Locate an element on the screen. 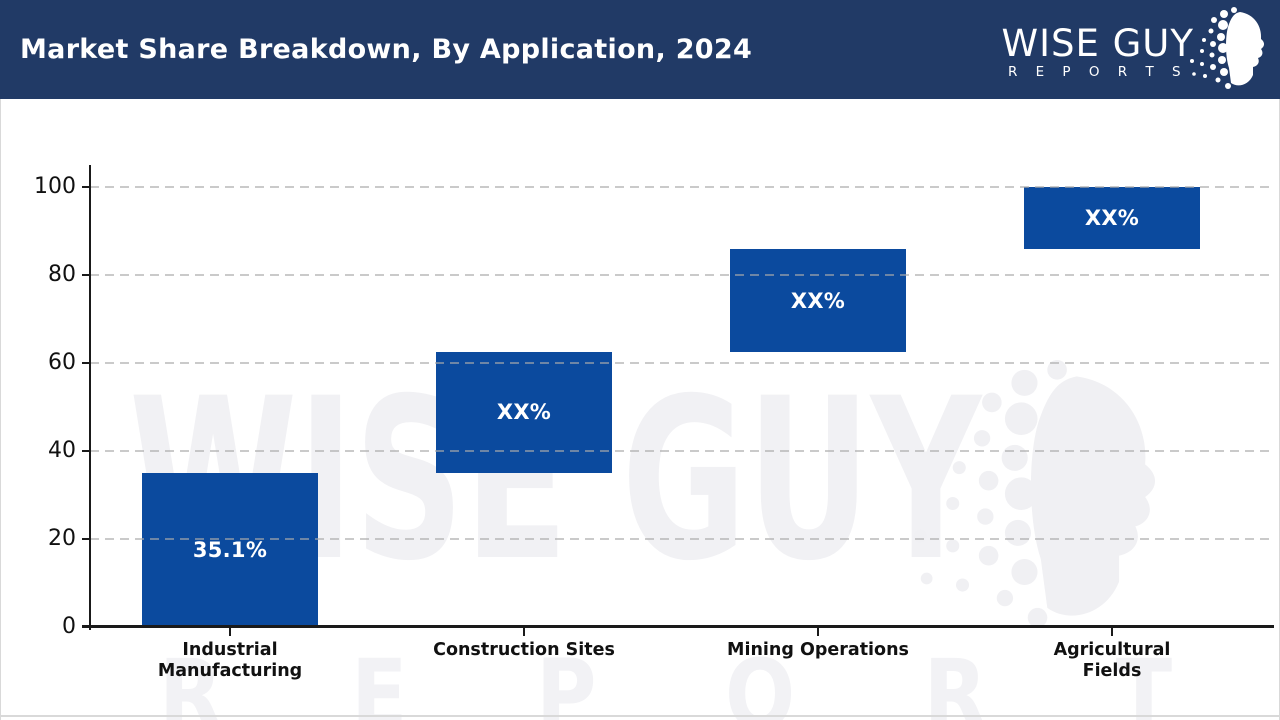 The width and height of the screenshot is (1280, 720). x-category-label-construction-sites: Construction Sites is located at coordinates (524, 650).